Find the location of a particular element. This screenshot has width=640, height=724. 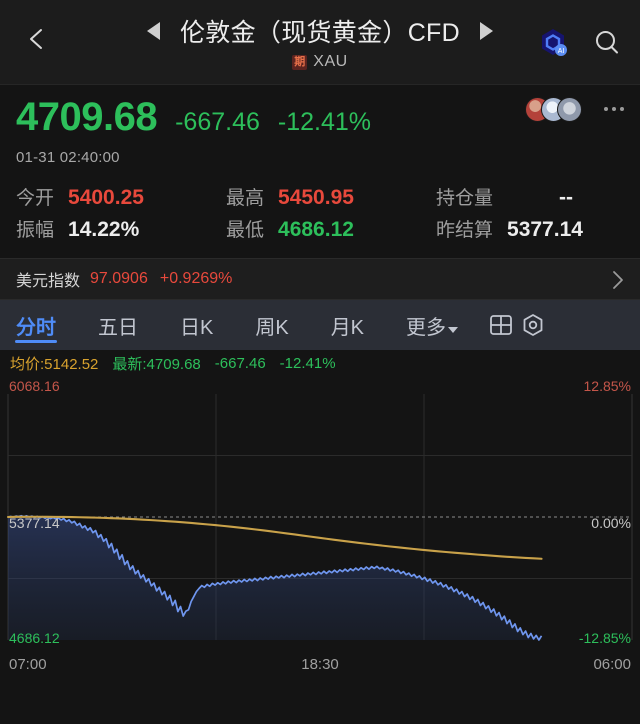

avatar is located at coordinates (569, 109).